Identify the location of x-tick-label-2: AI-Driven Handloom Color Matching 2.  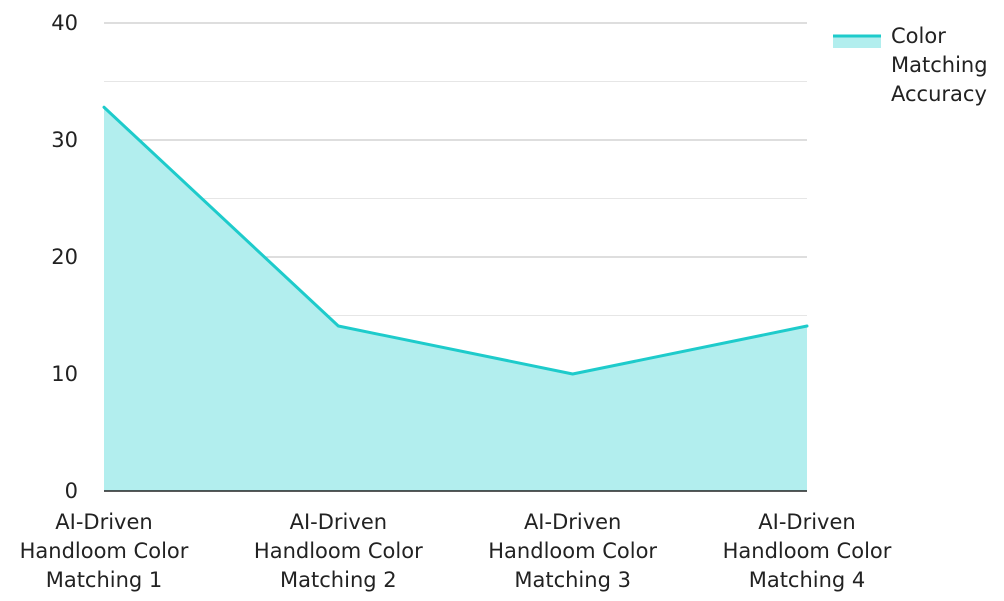
(338, 551).